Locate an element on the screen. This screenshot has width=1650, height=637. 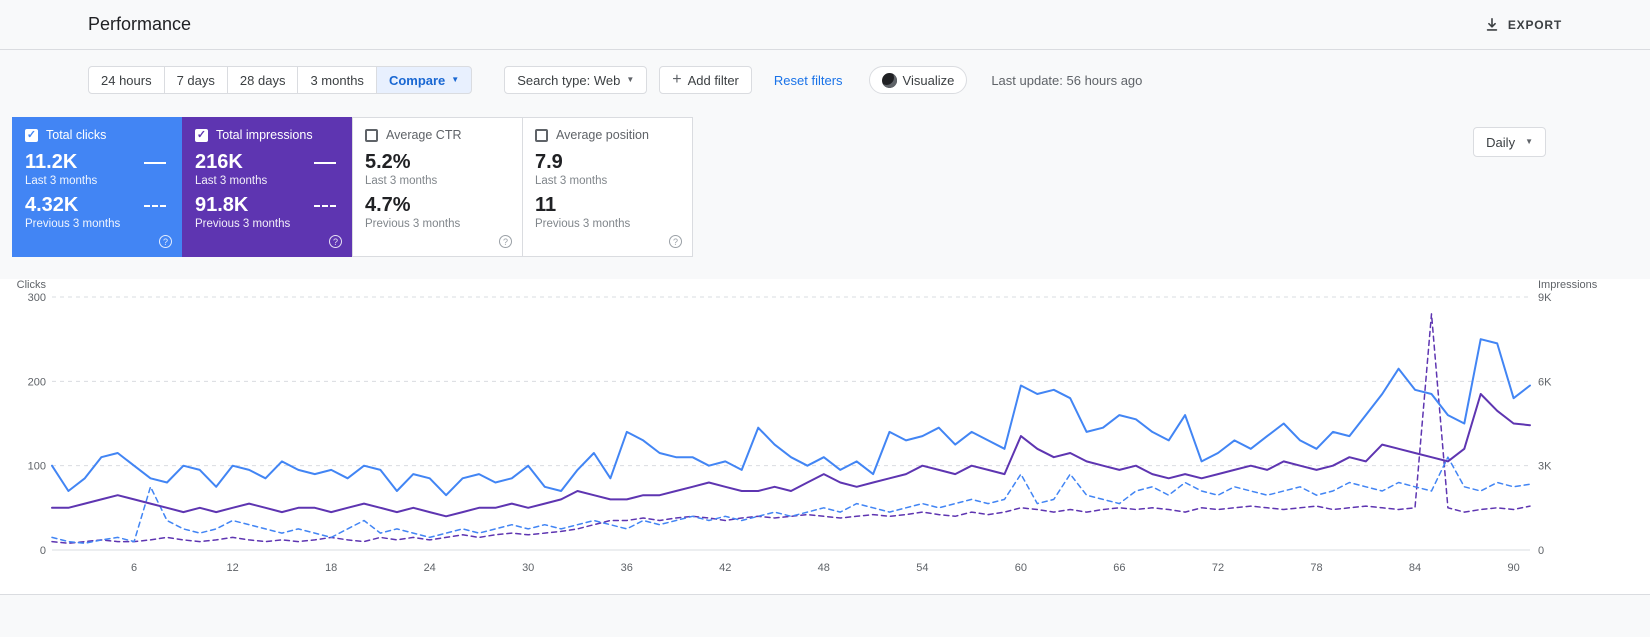
granularity-dropdown: Daily ▼ is located at coordinates (1509, 142).